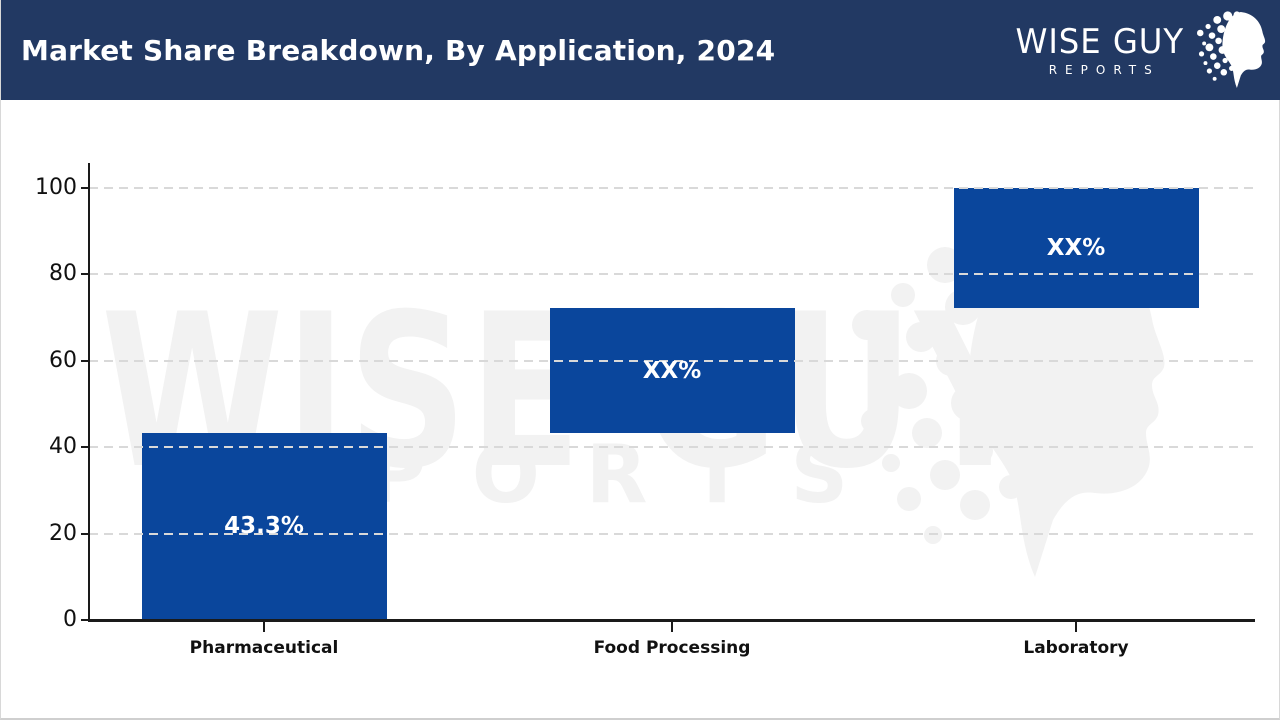 The height and width of the screenshot is (720, 1280). I want to click on bar-value-label: 43.3%, so click(264, 526).